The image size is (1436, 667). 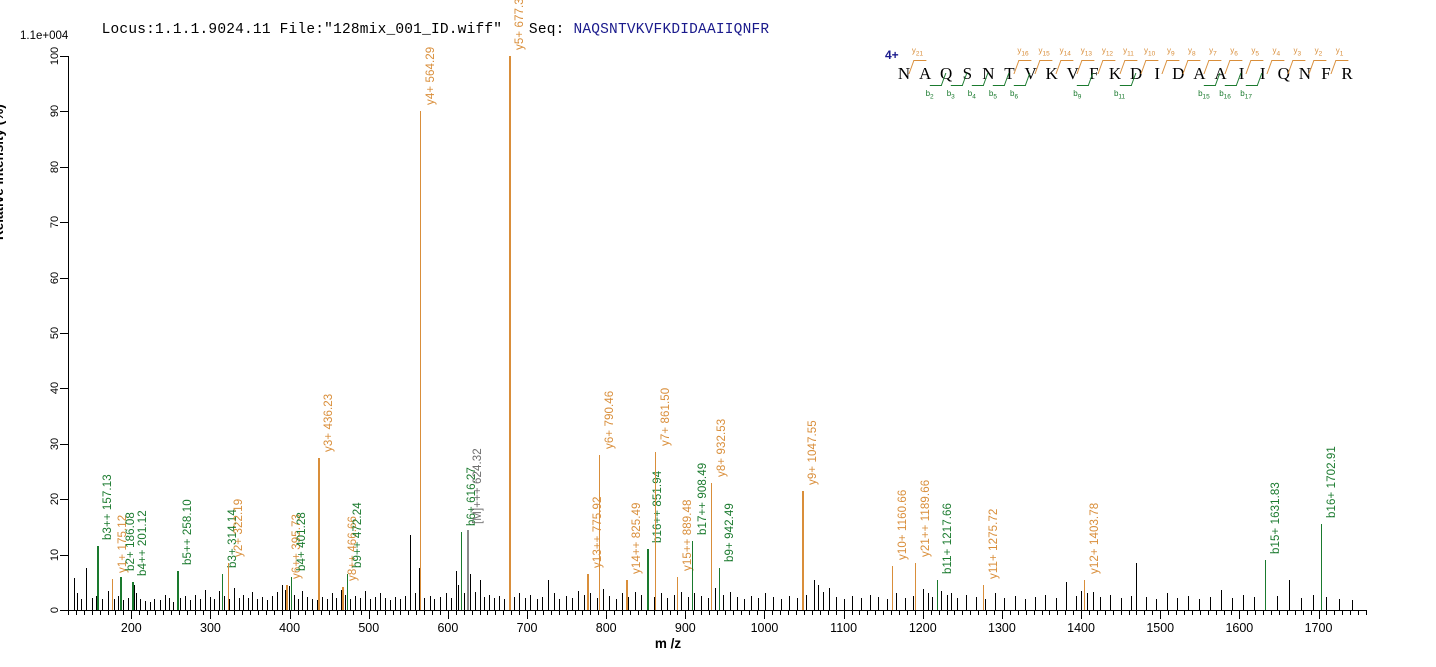 What do you see at coordinates (131, 628) in the screenshot?
I see `x-axis-tick-label: 200` at bounding box center [131, 628].